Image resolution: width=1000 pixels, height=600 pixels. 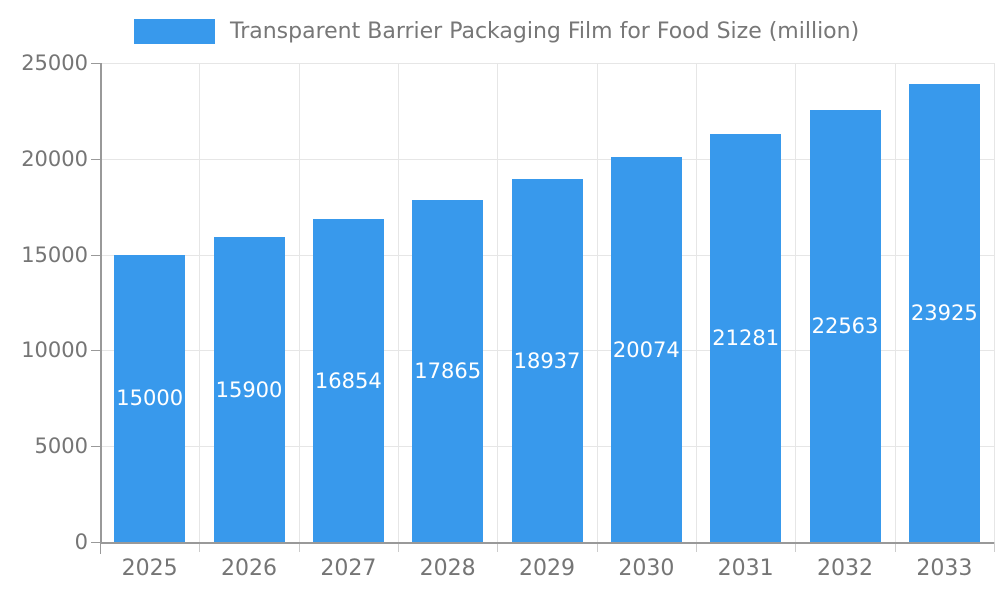 I want to click on bar-2026: 15900, so click(x=249, y=389).